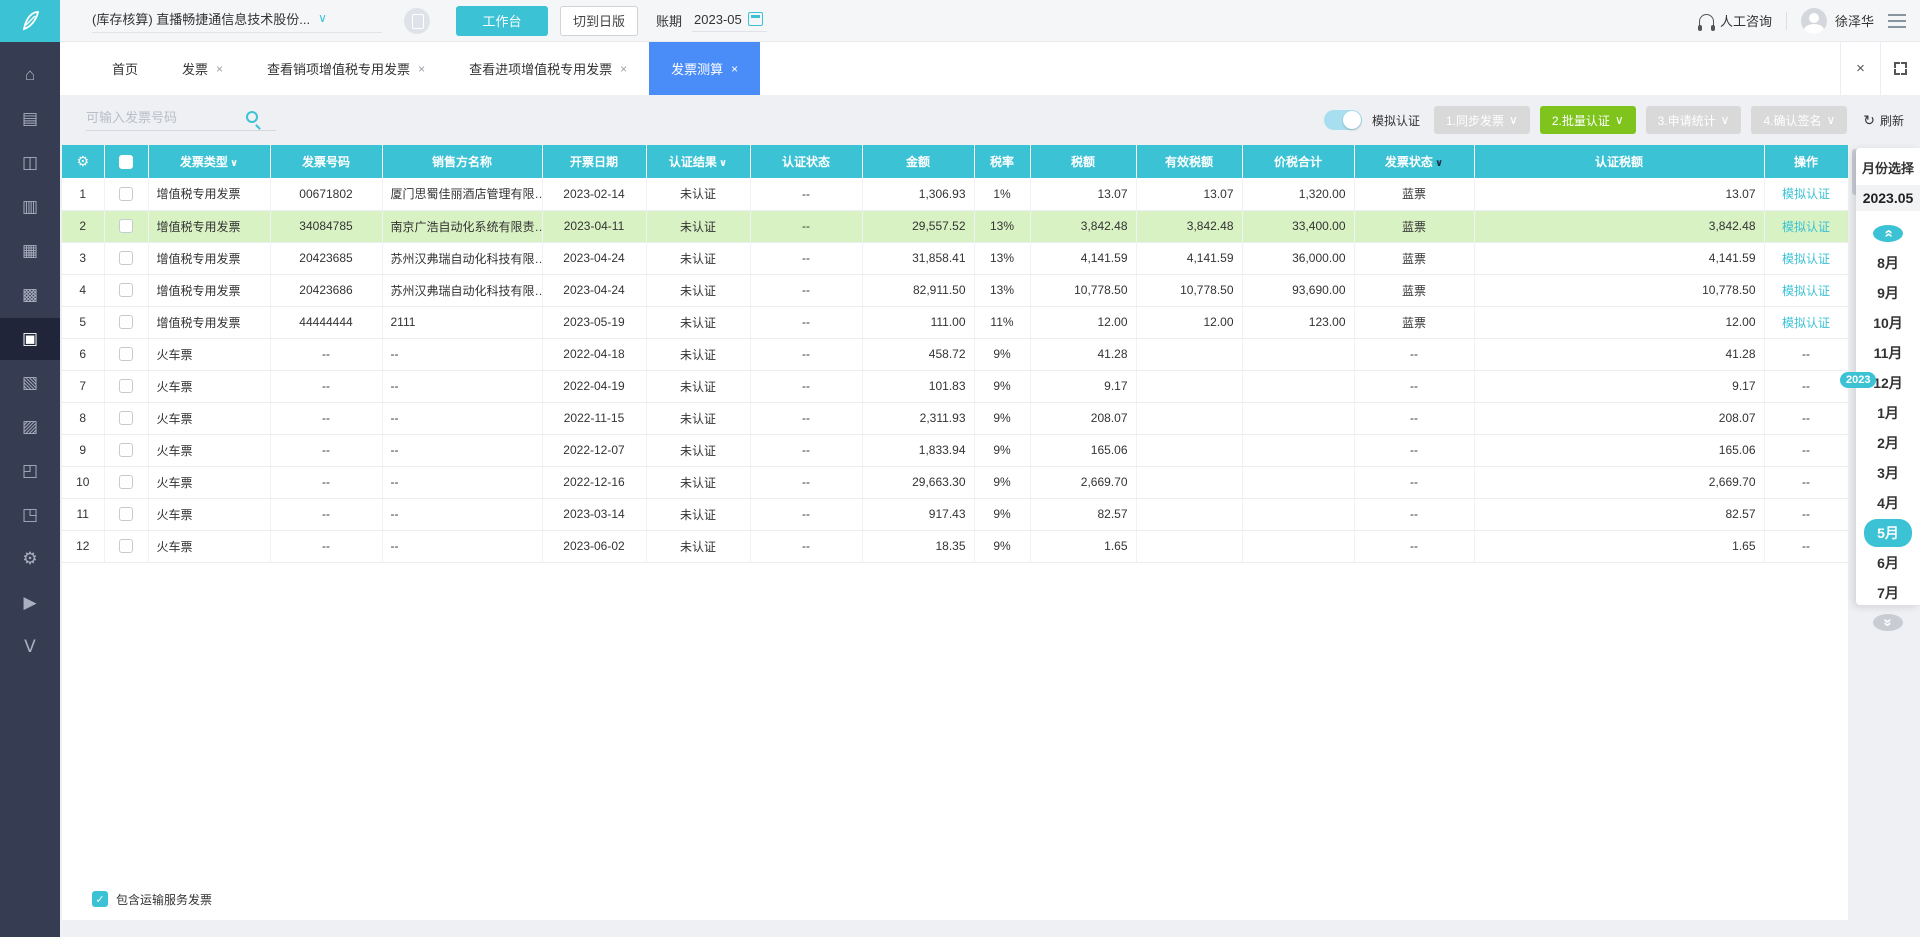  What do you see at coordinates (1897, 20) in the screenshot?
I see `hamburger-menu-icon` at bounding box center [1897, 20].